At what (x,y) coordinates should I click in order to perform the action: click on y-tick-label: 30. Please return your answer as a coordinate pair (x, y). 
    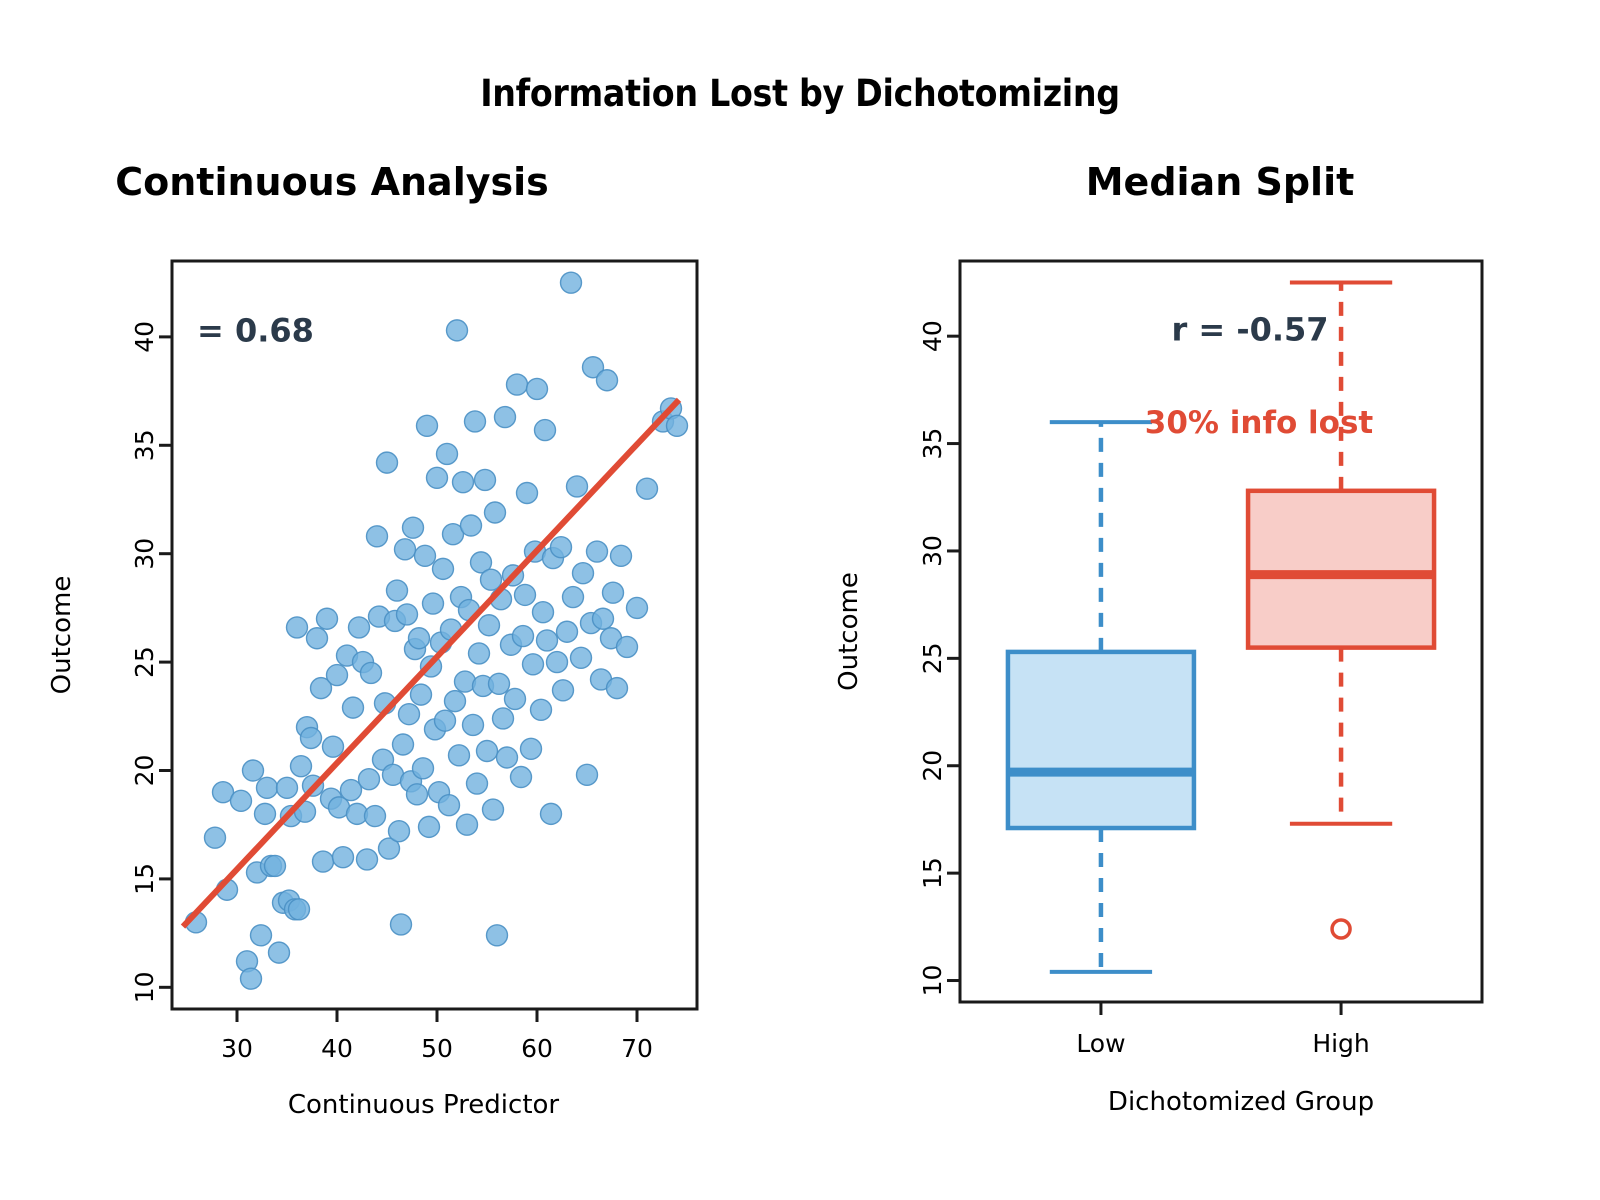
    Looking at the image, I should click on (932, 551).